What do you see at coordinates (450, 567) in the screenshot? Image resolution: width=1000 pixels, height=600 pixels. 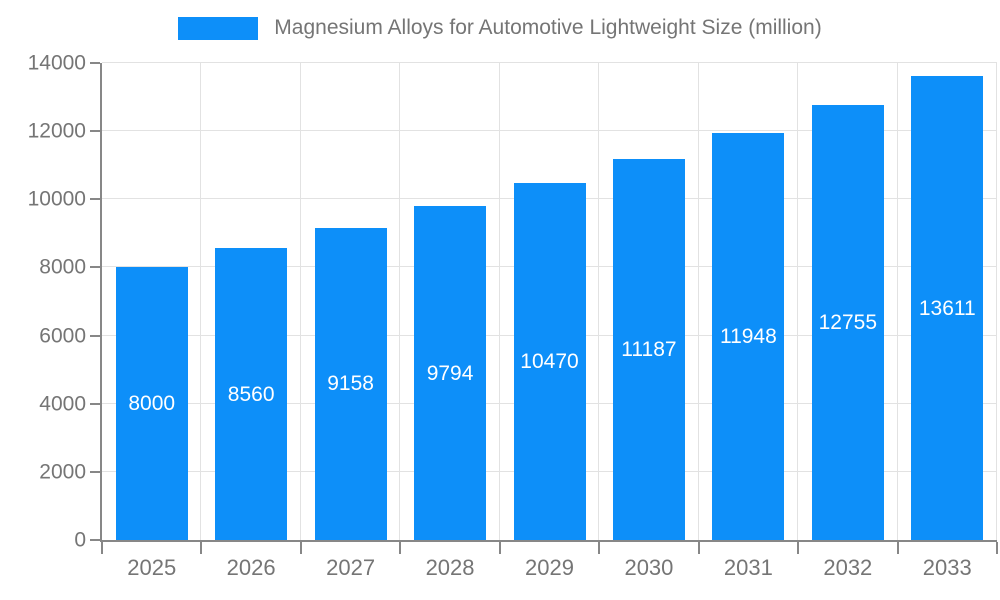 I see `x-axis-label: 2028` at bounding box center [450, 567].